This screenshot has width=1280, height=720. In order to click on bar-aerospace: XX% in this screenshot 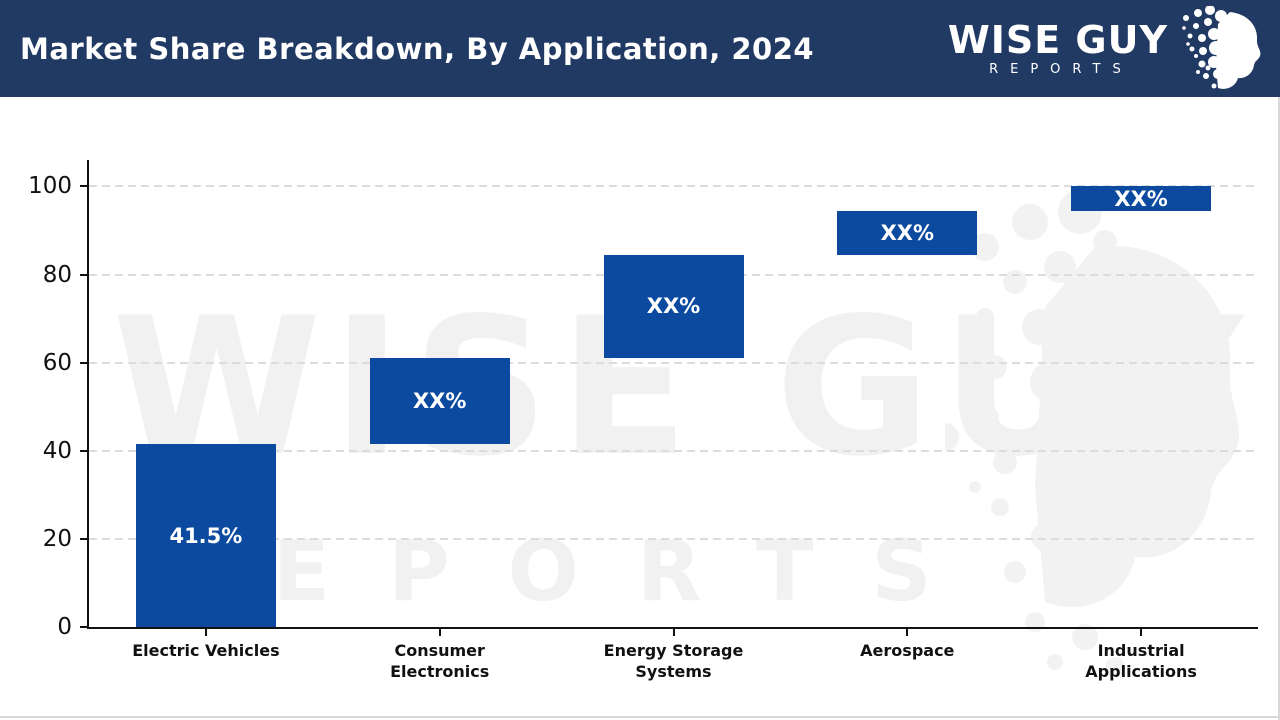, I will do `click(907, 232)`.